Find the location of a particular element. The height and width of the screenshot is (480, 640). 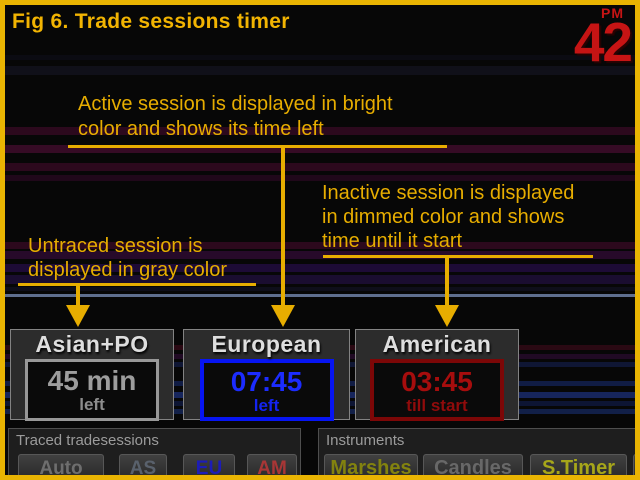

annotation-line: in dimmed color and shows is located at coordinates (443, 217).